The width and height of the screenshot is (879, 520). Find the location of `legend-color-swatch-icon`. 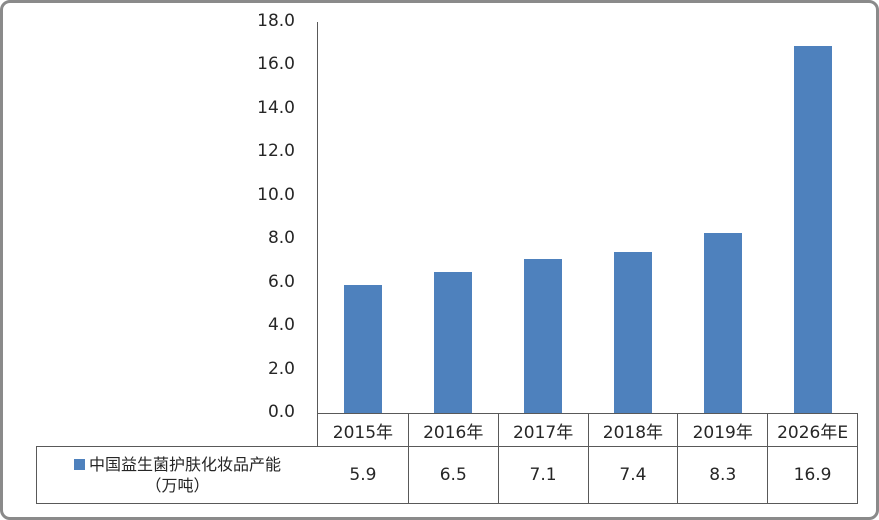

legend-color-swatch-icon is located at coordinates (79, 464).